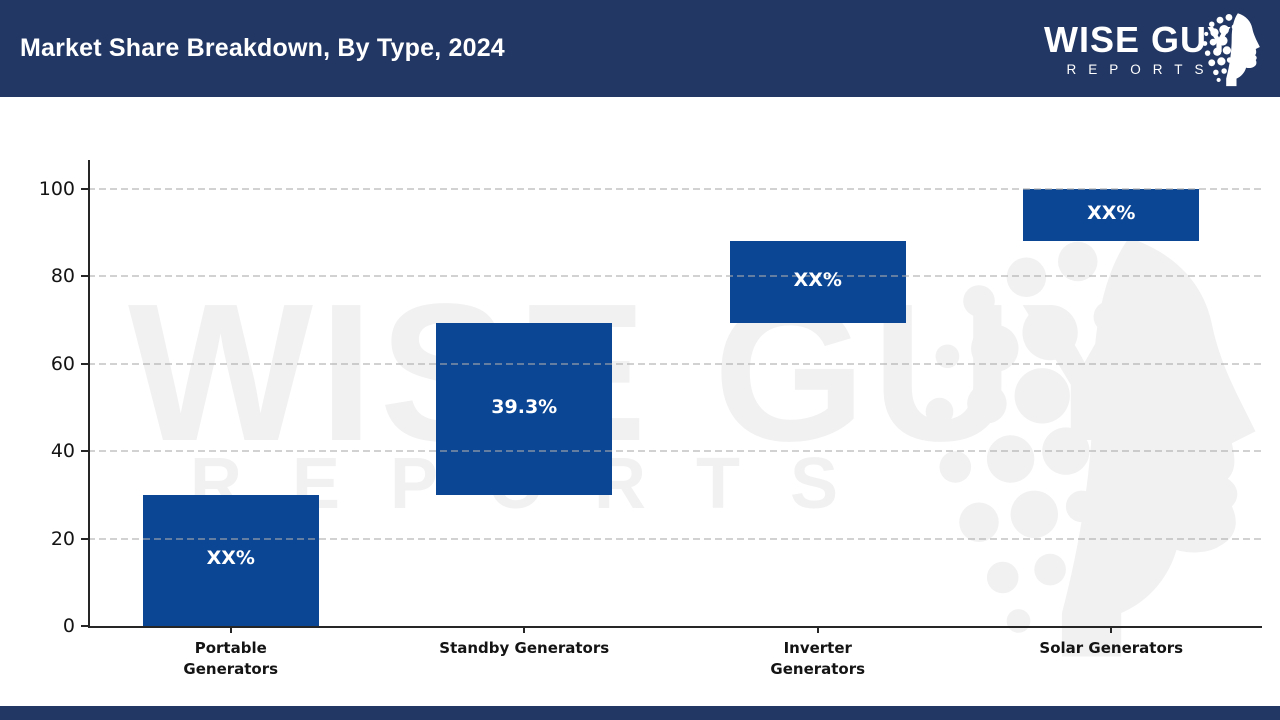 This screenshot has width=1280, height=720. Describe the element at coordinates (62, 451) in the screenshot. I see `y-tick-label: 40` at that location.